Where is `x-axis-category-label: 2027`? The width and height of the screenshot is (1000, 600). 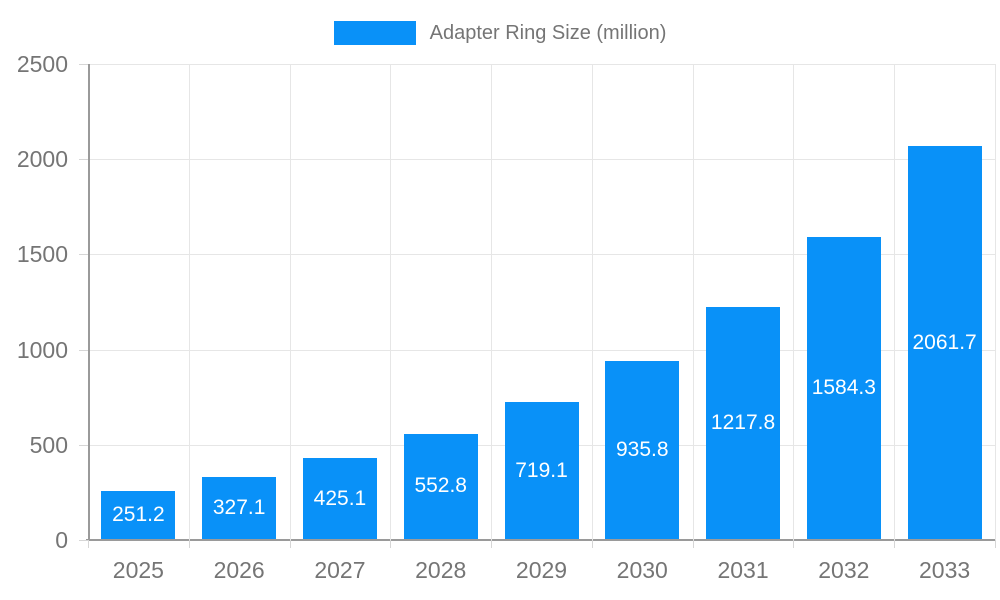 x-axis-category-label: 2027 is located at coordinates (340, 570).